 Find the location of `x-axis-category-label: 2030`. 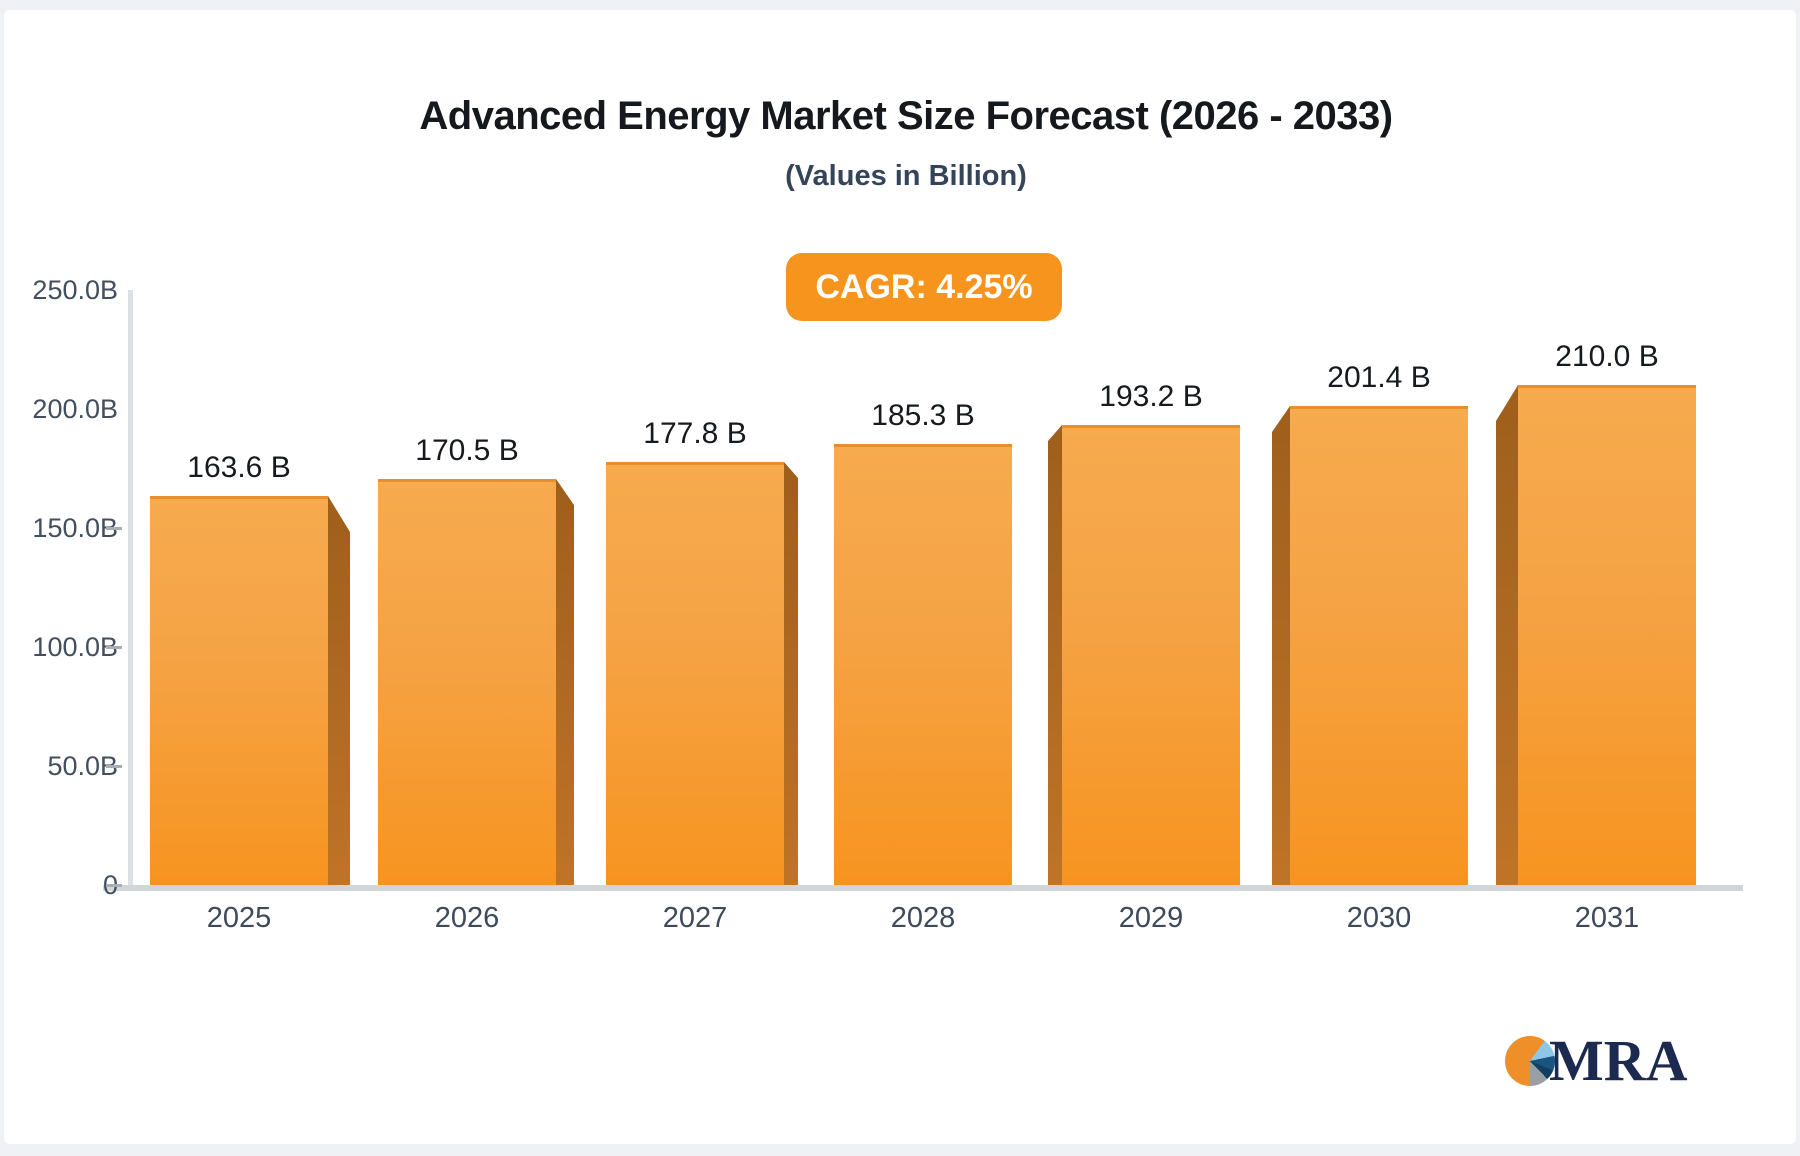

x-axis-category-label: 2030 is located at coordinates (1379, 918).